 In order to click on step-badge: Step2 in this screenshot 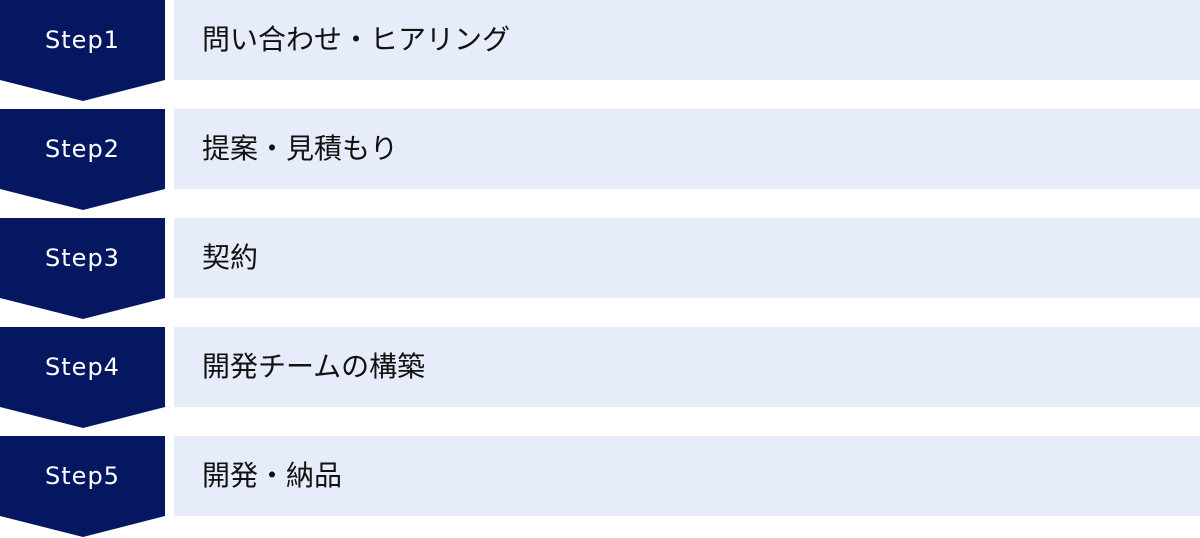, I will do `click(82, 160)`.